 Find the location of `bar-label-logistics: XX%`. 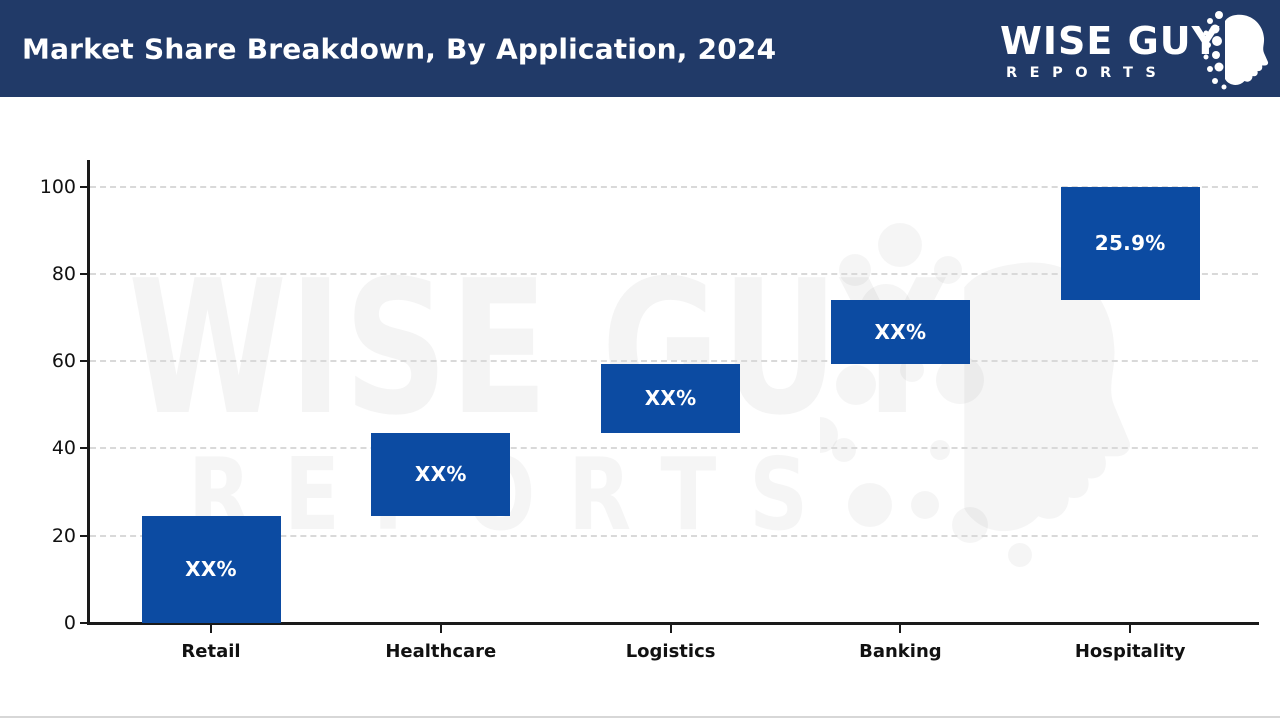

bar-label-logistics: XX% is located at coordinates (670, 398).